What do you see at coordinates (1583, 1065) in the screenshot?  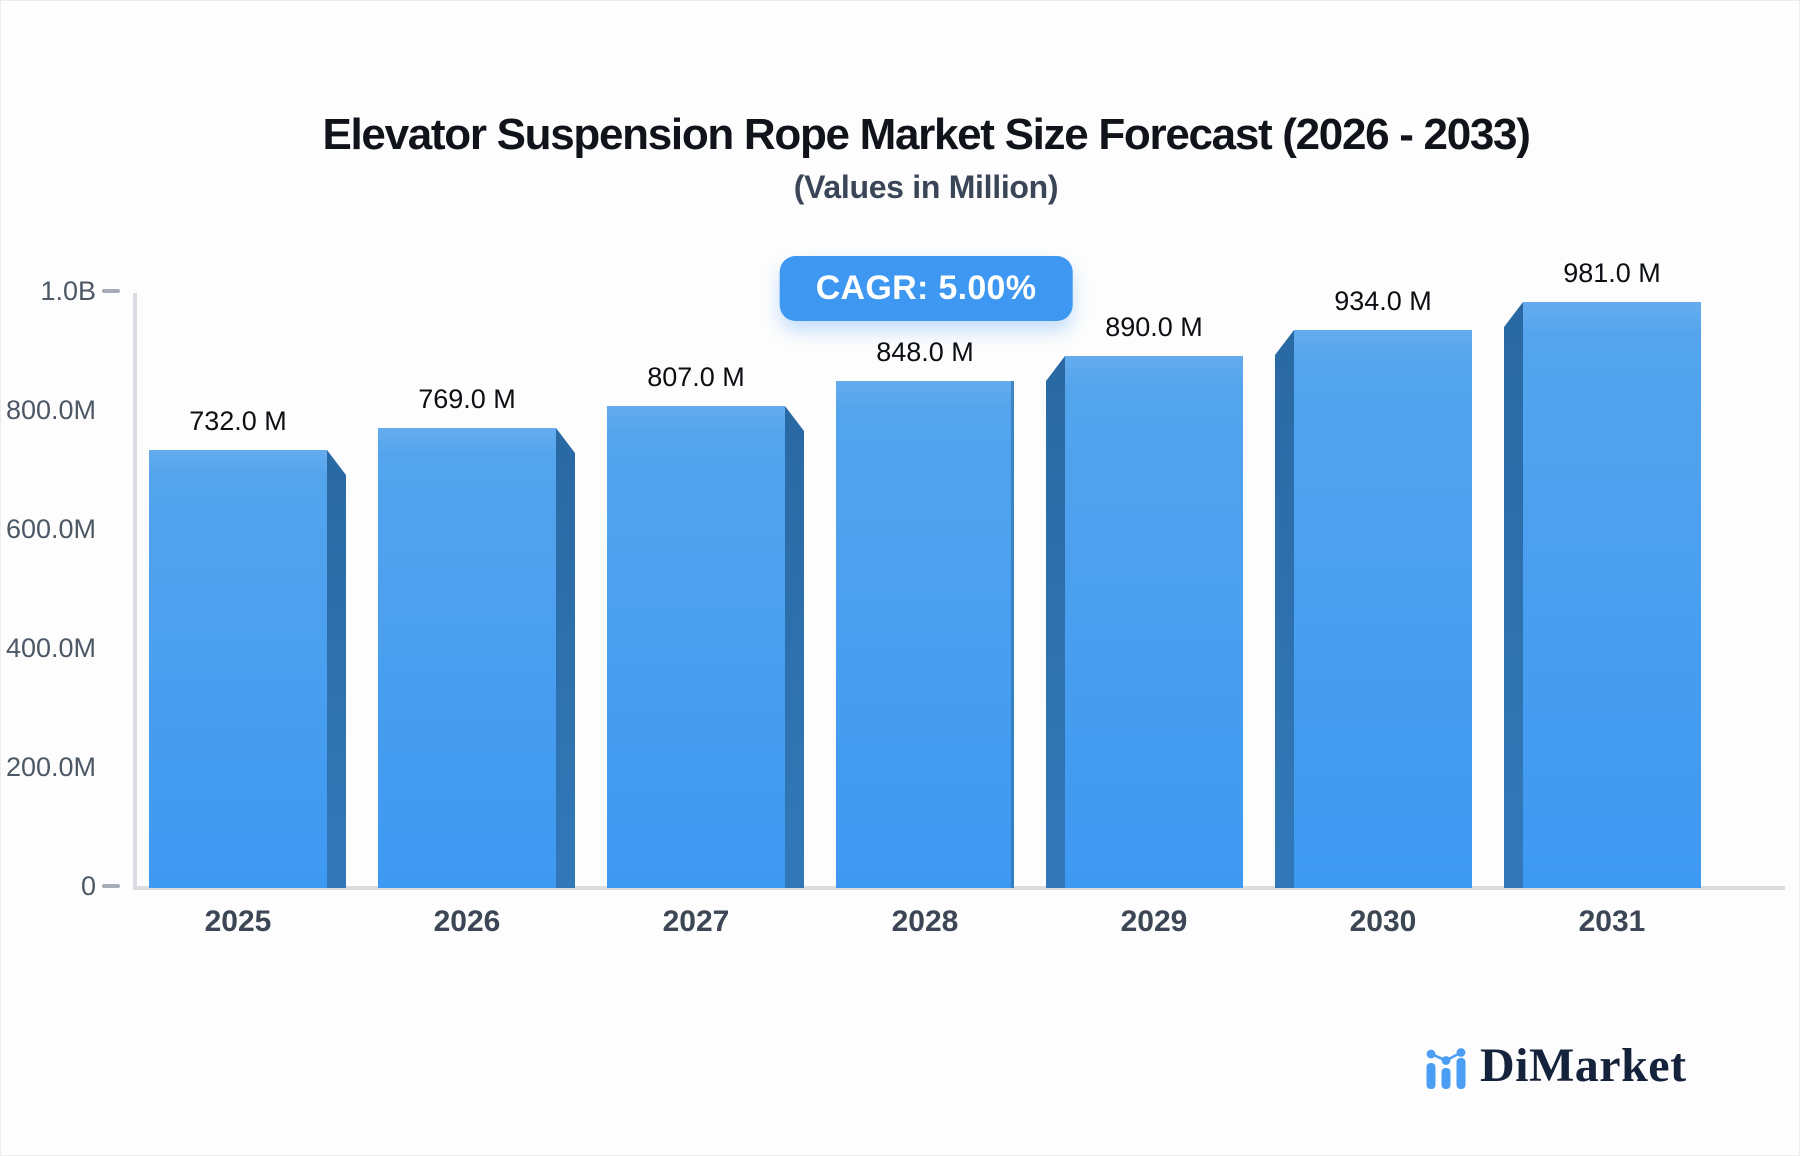 I see `dimarket-logo-text: DiMarket` at bounding box center [1583, 1065].